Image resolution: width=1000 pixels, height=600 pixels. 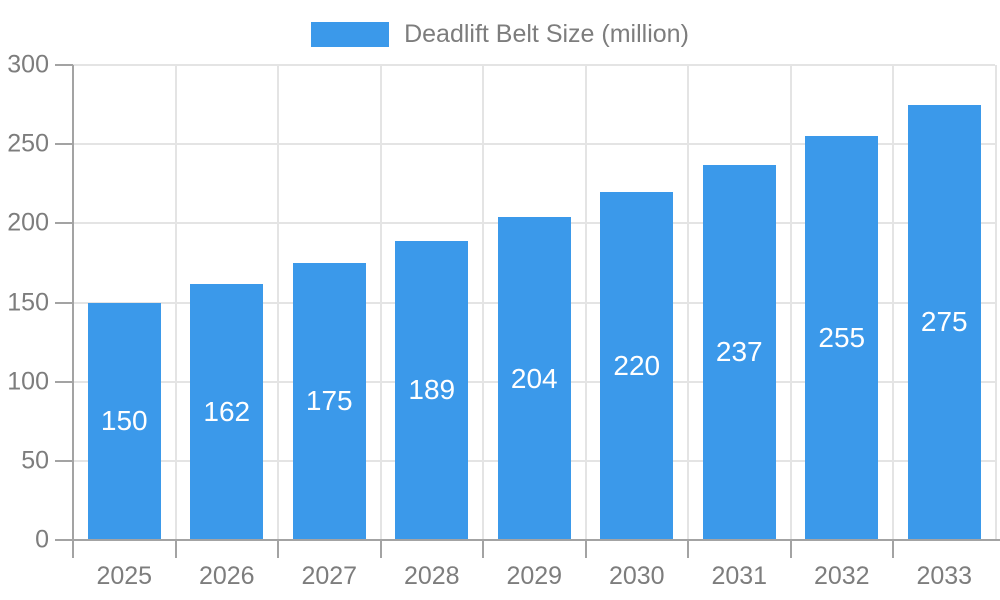 I want to click on bar-2030: 220, so click(x=637, y=365).